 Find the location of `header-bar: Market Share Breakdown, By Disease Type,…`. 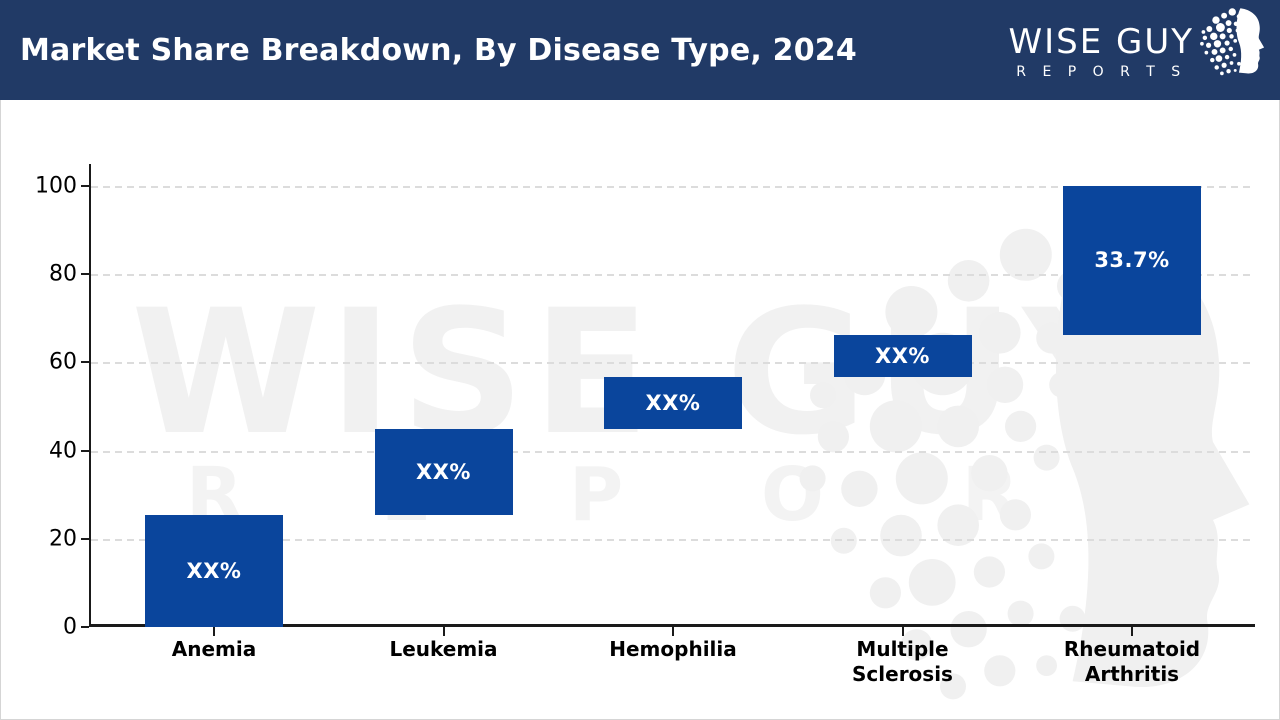

header-bar: Market Share Breakdown, By Disease Type,… is located at coordinates (640, 50).